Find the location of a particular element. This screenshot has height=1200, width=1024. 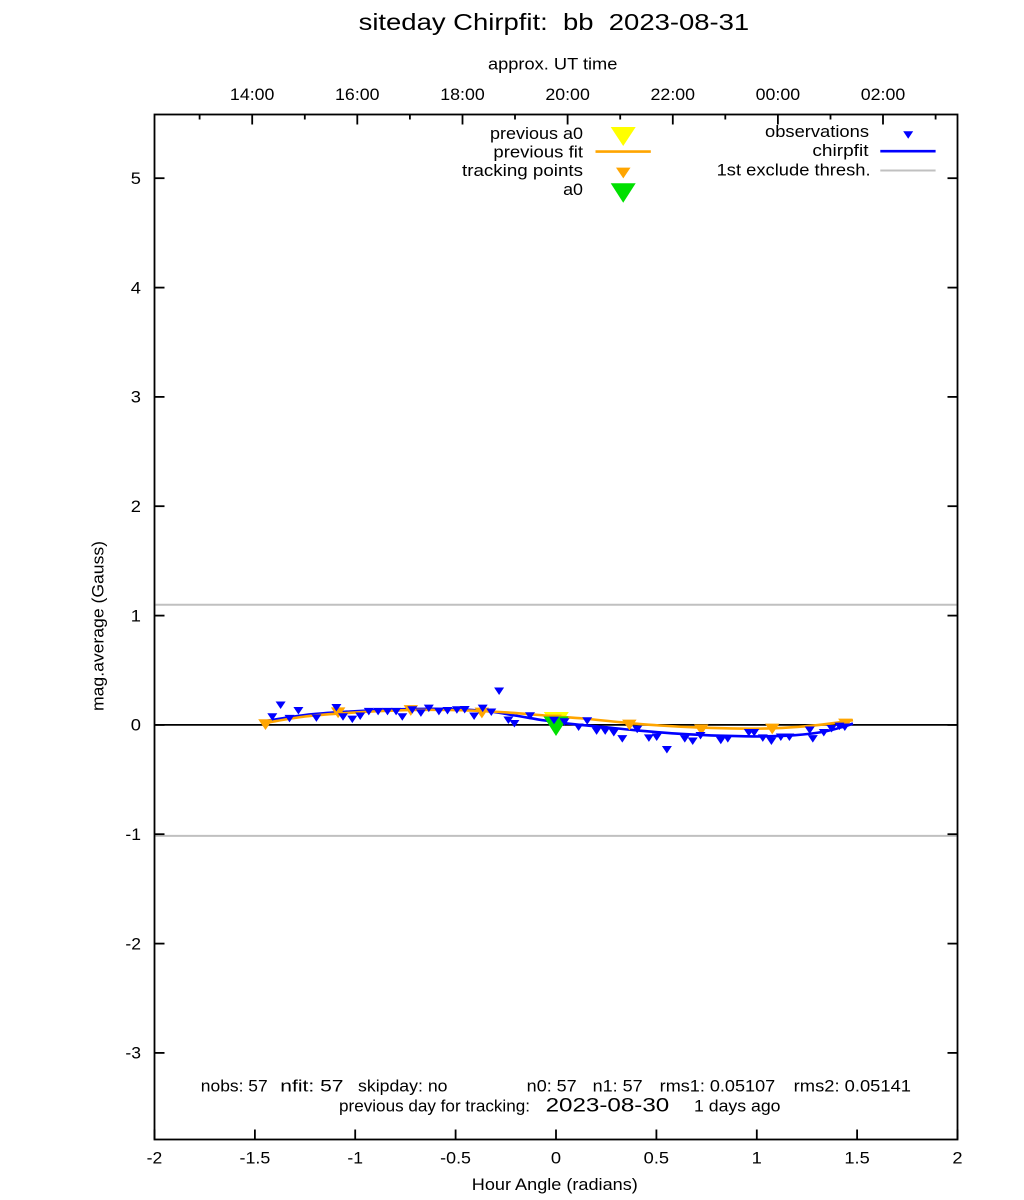

svg-text: 0.5 is located at coordinates (656, 1157).